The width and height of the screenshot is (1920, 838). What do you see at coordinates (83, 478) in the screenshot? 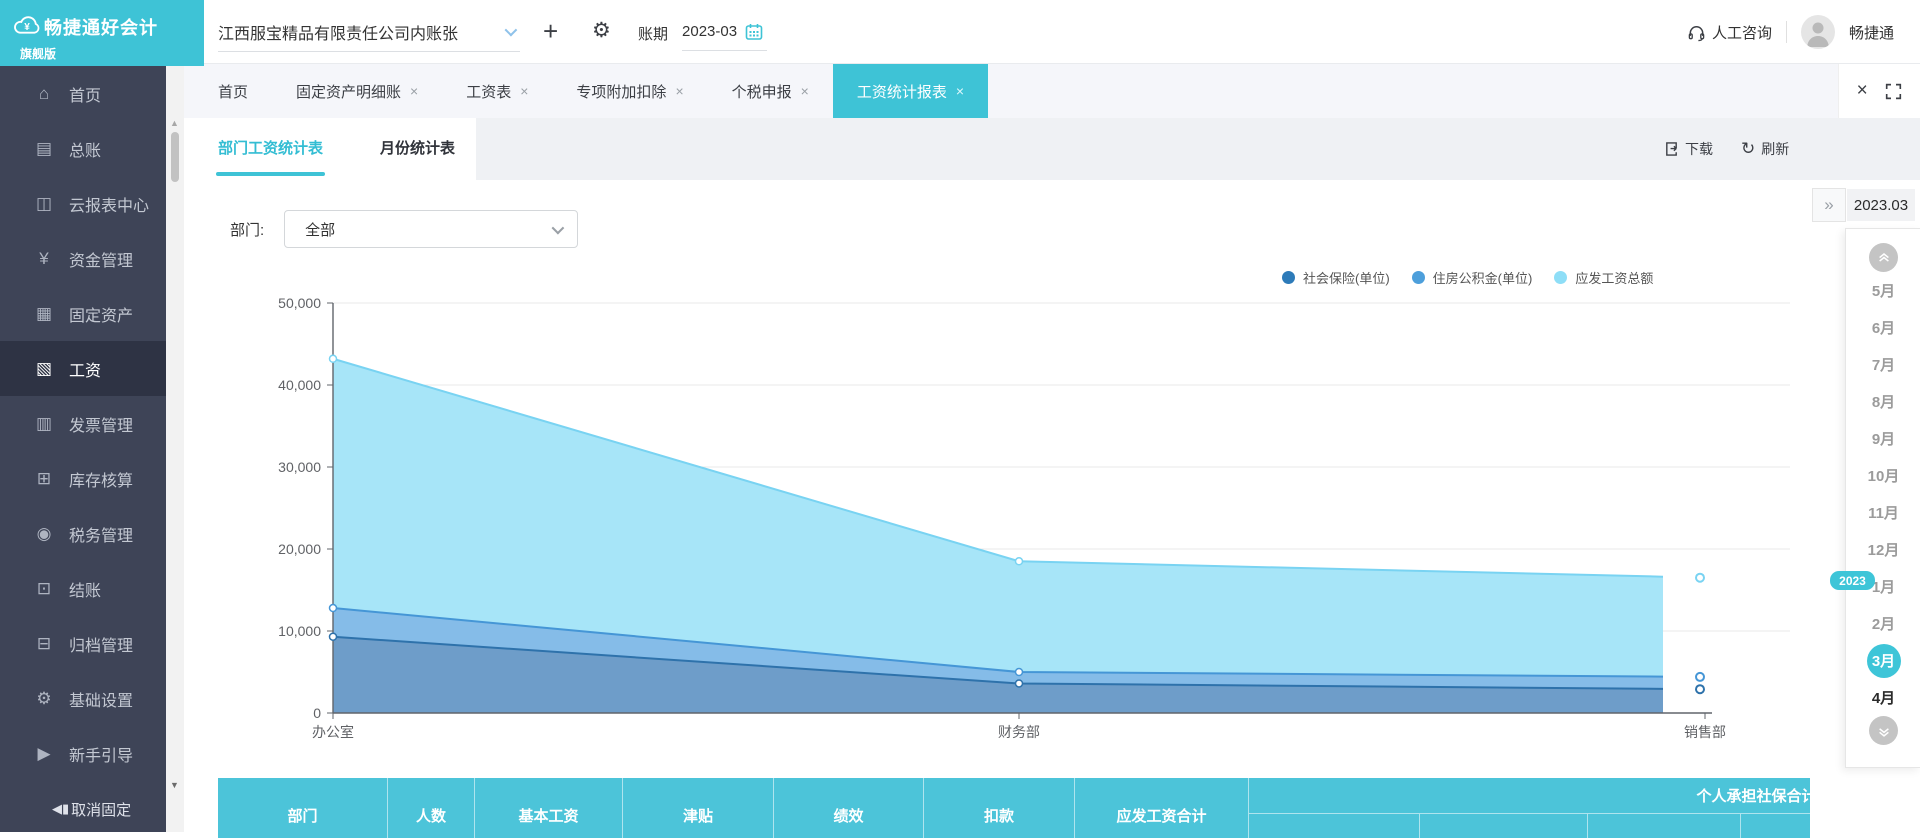
I see `sidebar-item-库存核算: ⊞库存核算` at bounding box center [83, 478].